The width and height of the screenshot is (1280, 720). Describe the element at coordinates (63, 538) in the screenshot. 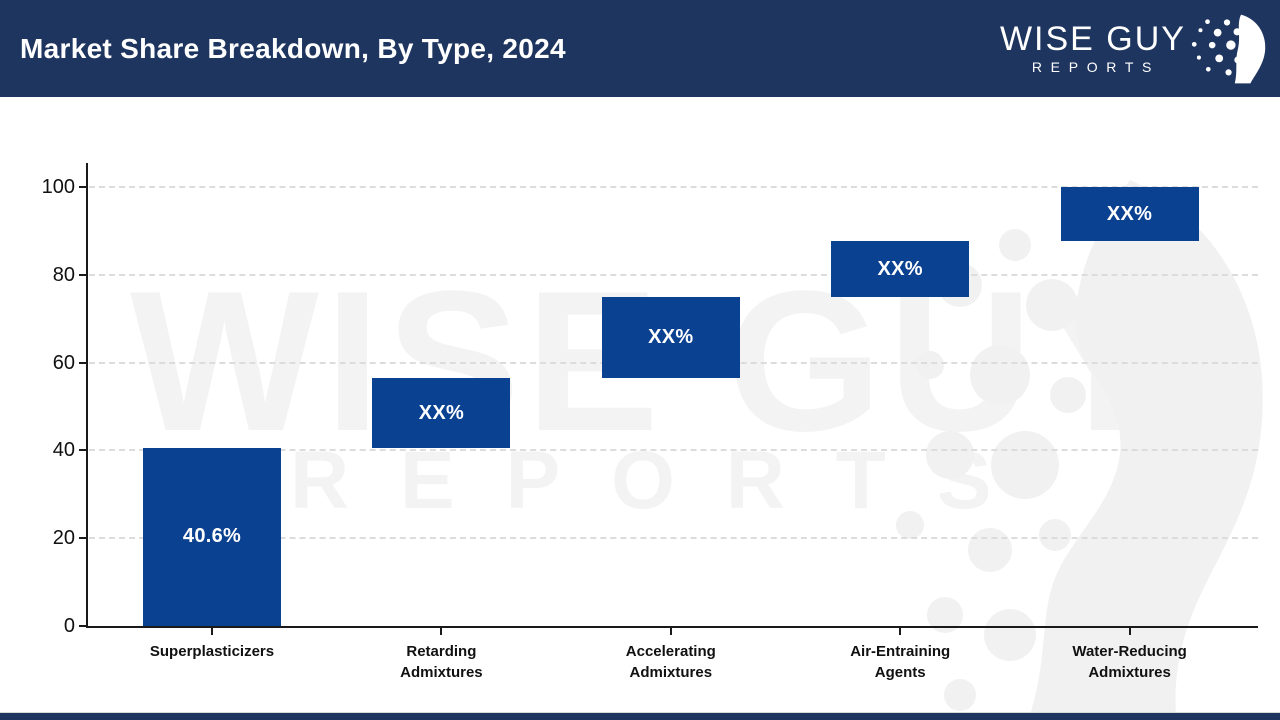

I see `y-axis-tick-label: 20` at that location.